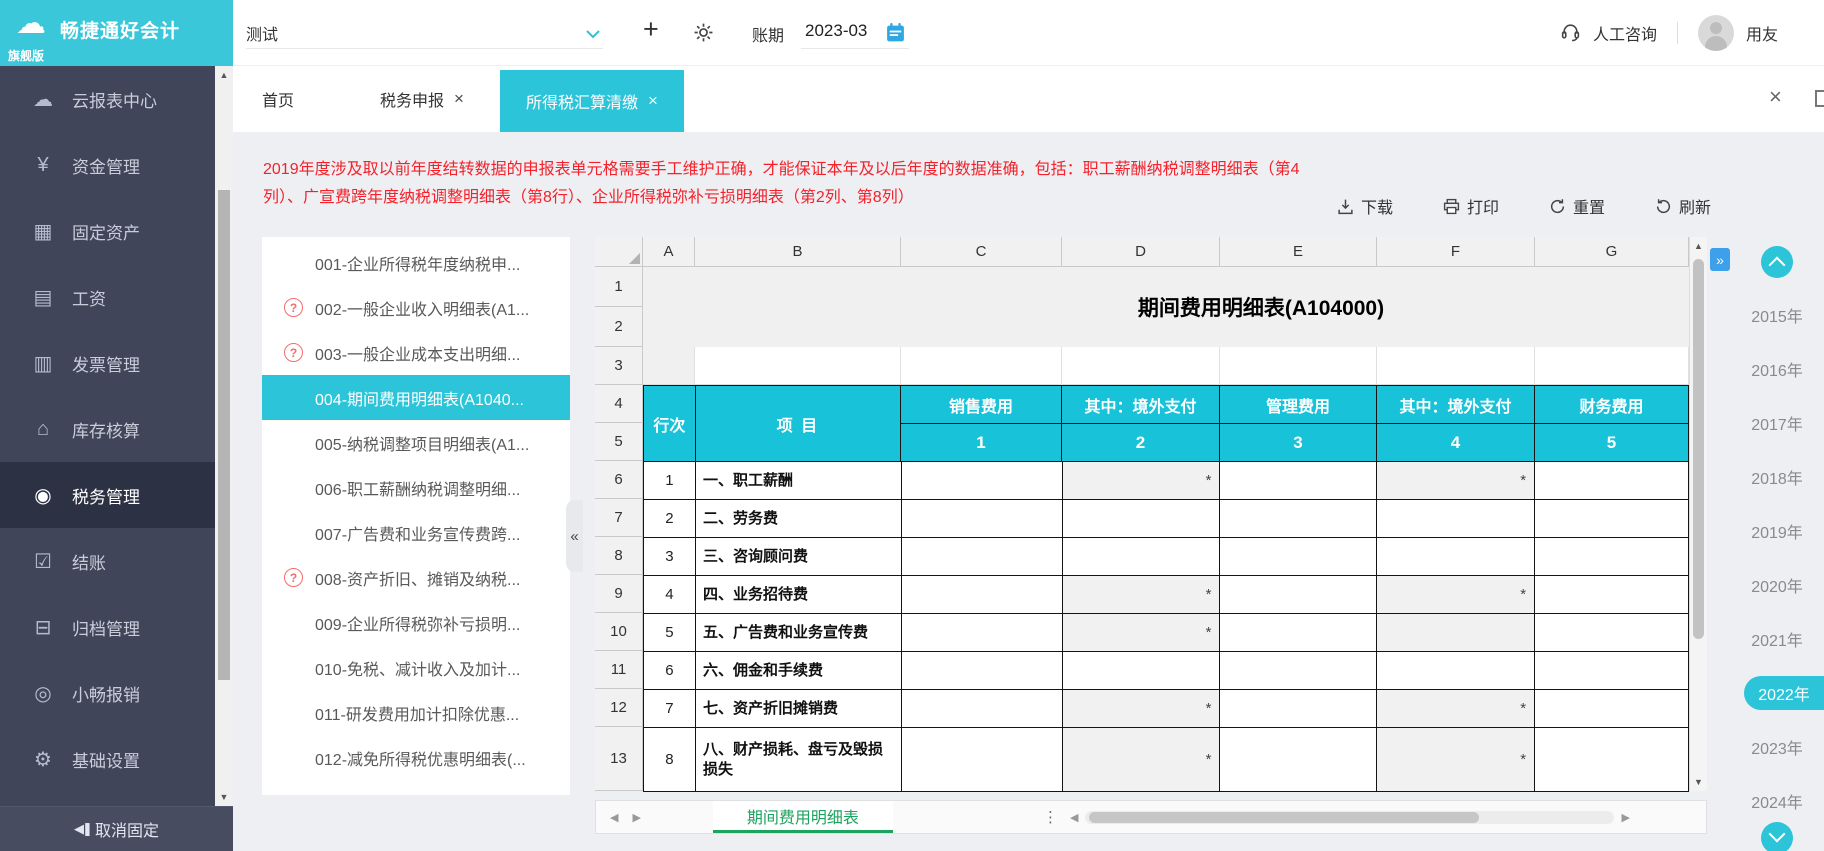  Describe the element at coordinates (1456, 252) in the screenshot. I see `column-header: F` at that location.